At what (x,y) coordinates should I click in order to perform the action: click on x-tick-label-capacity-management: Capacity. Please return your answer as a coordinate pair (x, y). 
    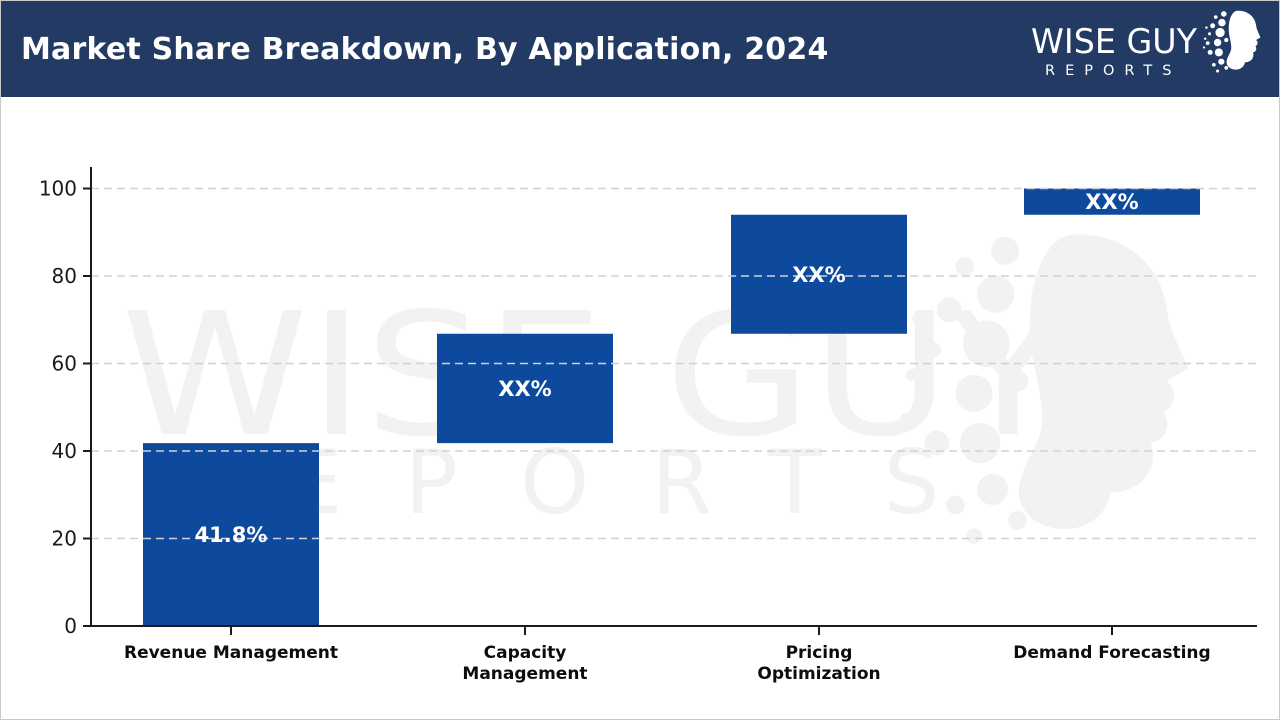
    Looking at the image, I should click on (525, 653).